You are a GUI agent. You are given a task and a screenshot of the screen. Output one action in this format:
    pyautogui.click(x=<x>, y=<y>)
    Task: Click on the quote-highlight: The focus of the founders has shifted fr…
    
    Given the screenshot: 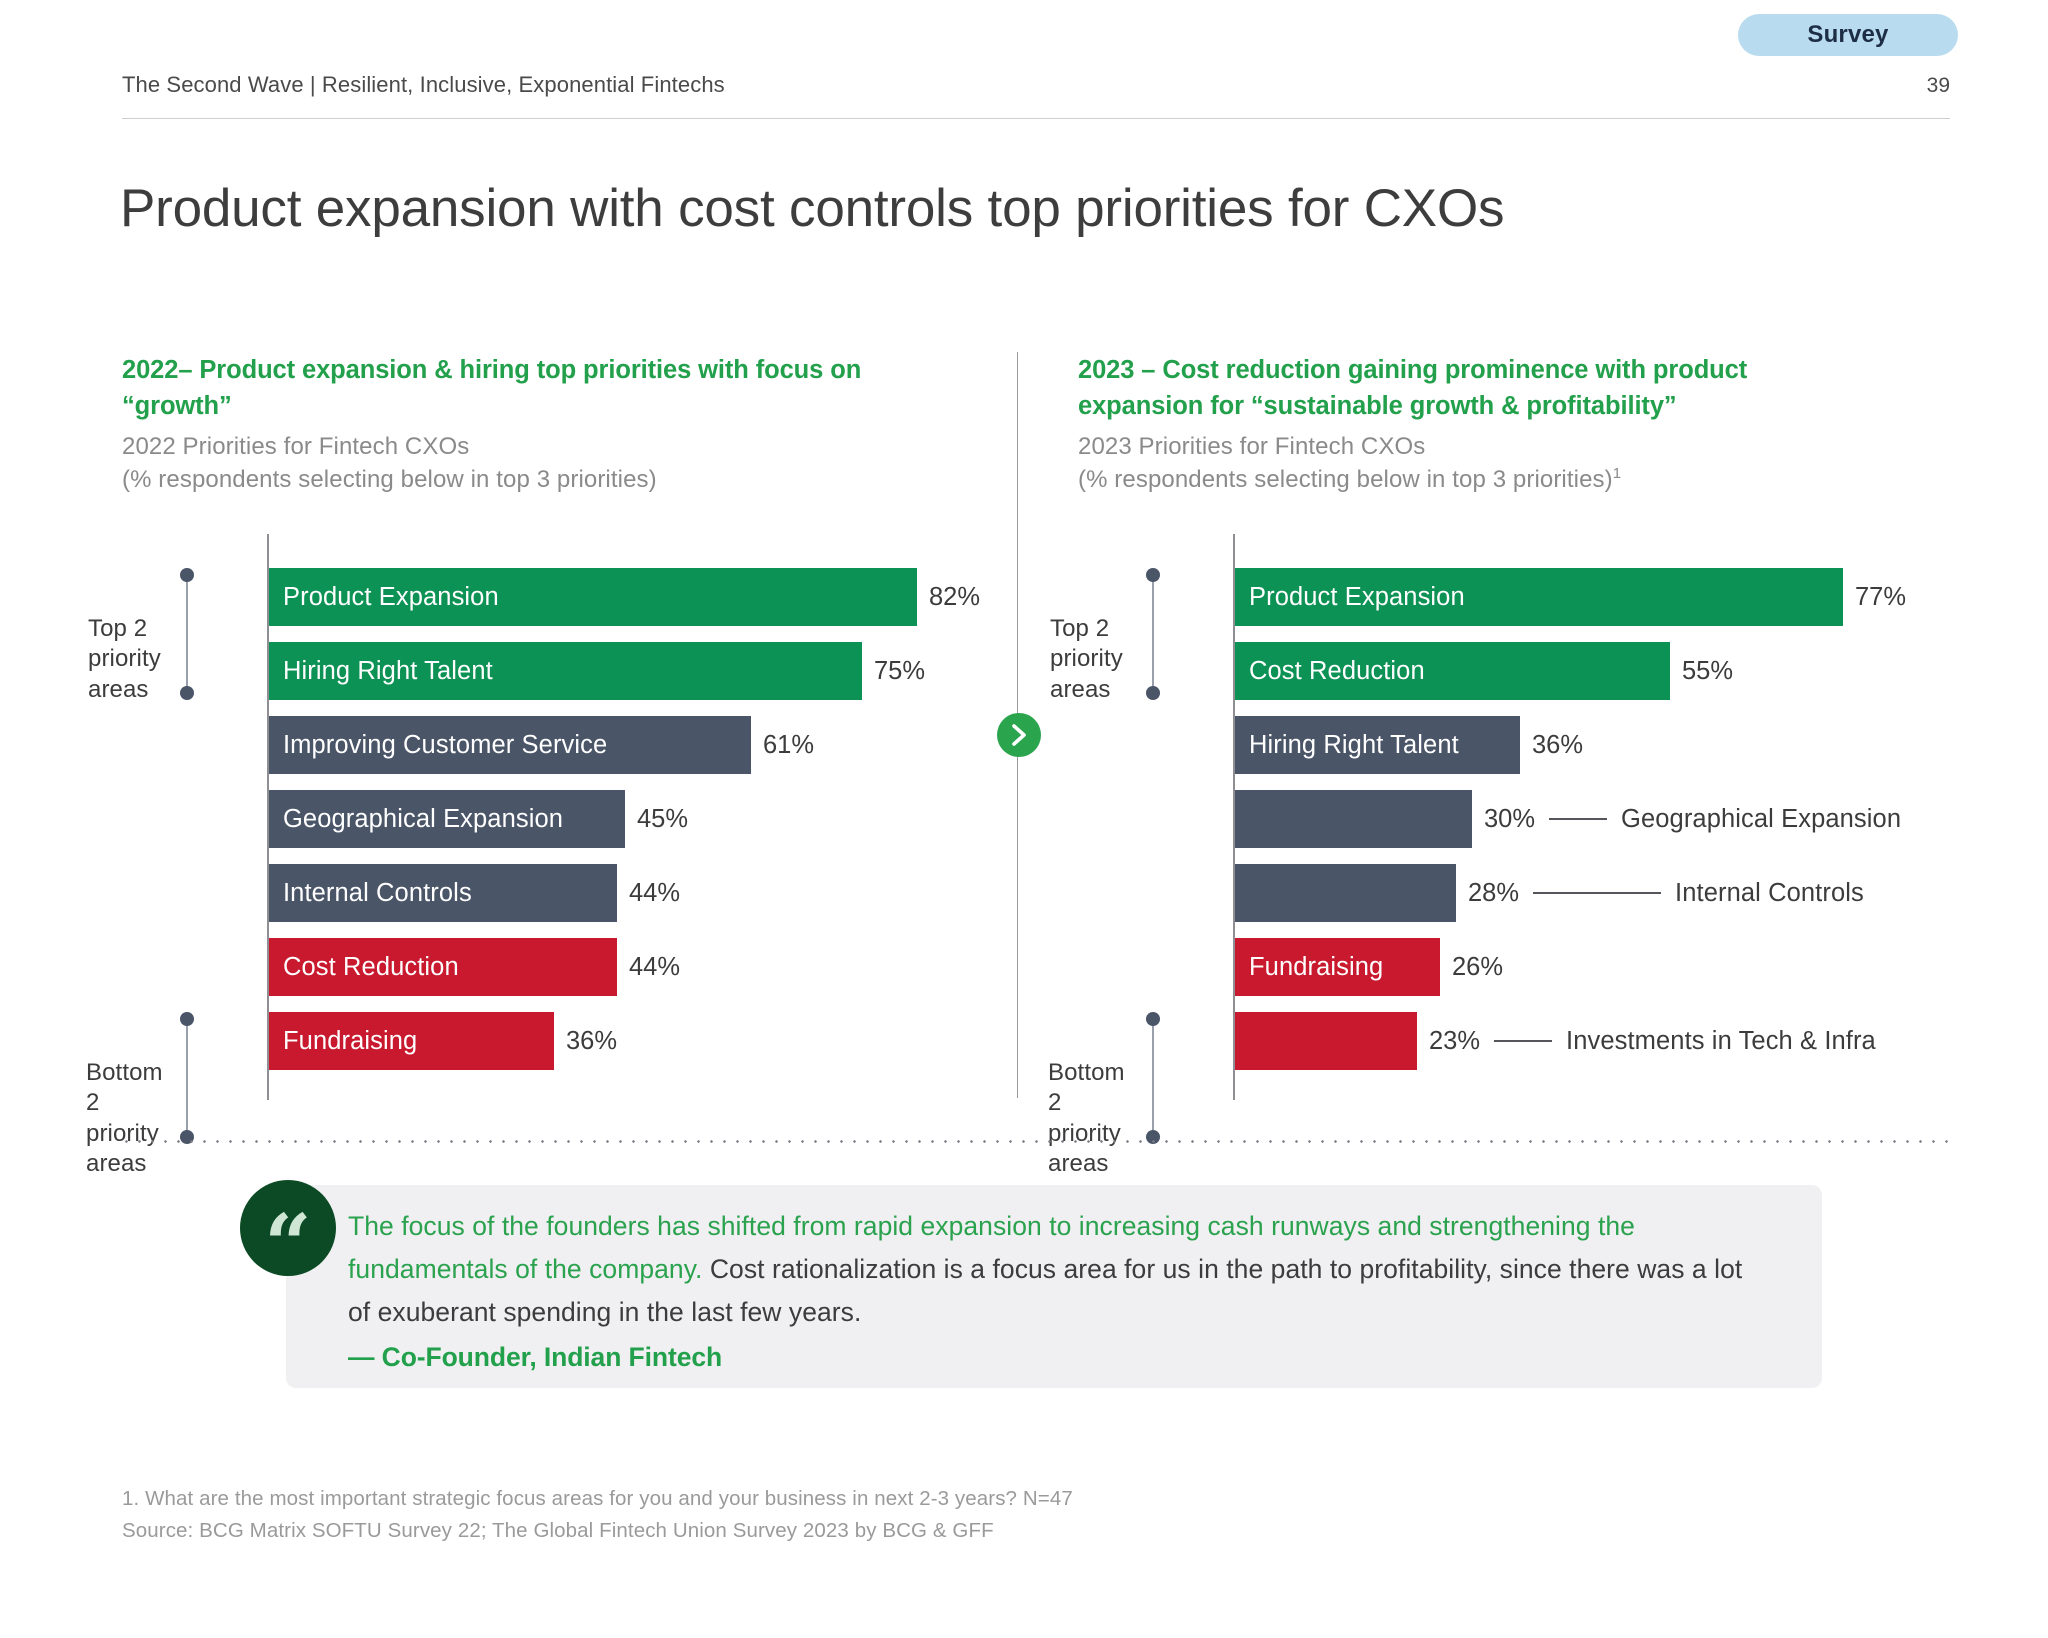 What is the action you would take?
    pyautogui.click(x=991, y=1247)
    